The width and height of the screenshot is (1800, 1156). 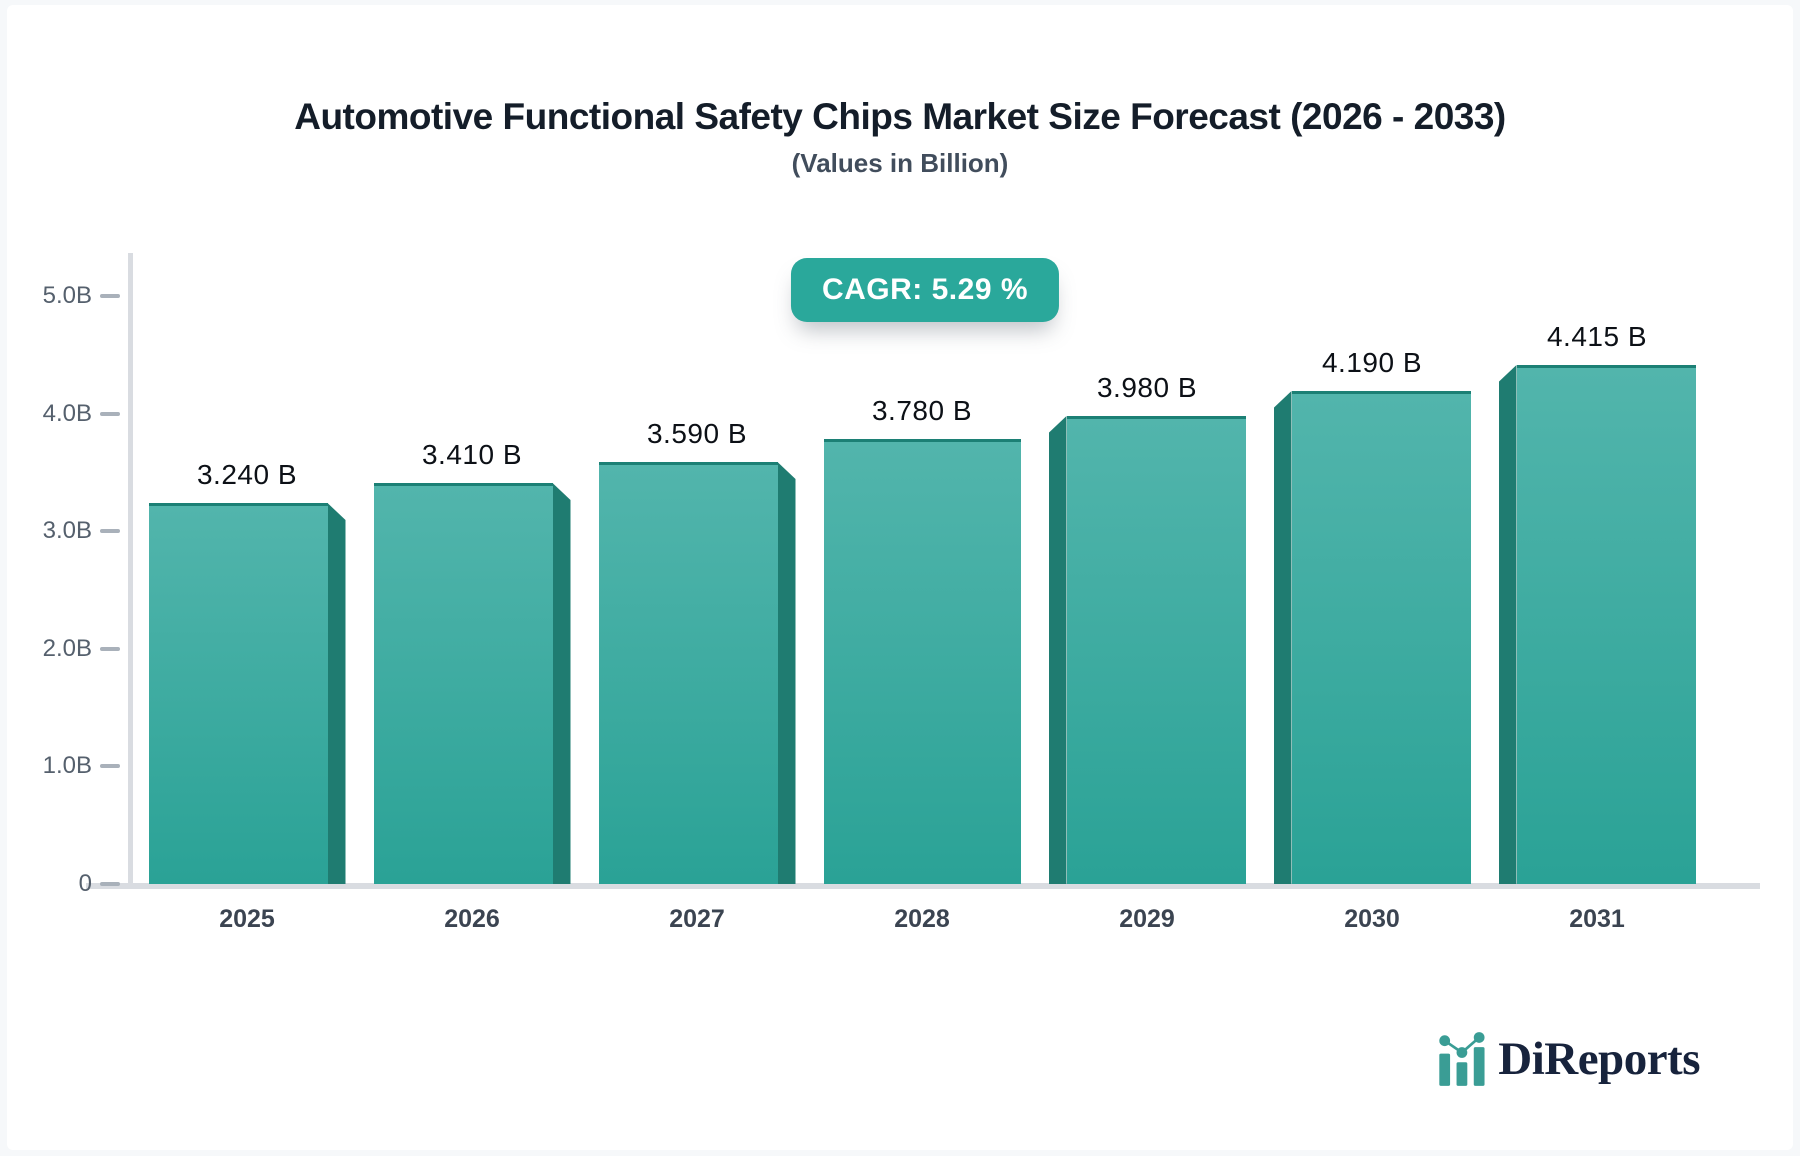 I want to click on chart-subtitle: (Values in Billion), so click(x=900, y=163).